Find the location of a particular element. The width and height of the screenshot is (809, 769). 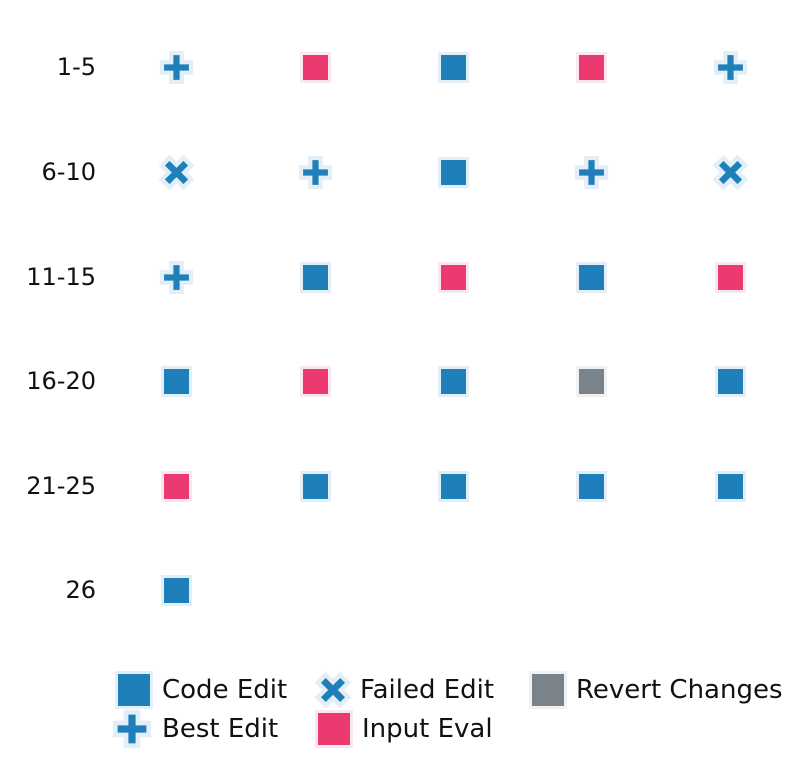

legend-label-failed-edit: Failed Edit is located at coordinates (427, 690).